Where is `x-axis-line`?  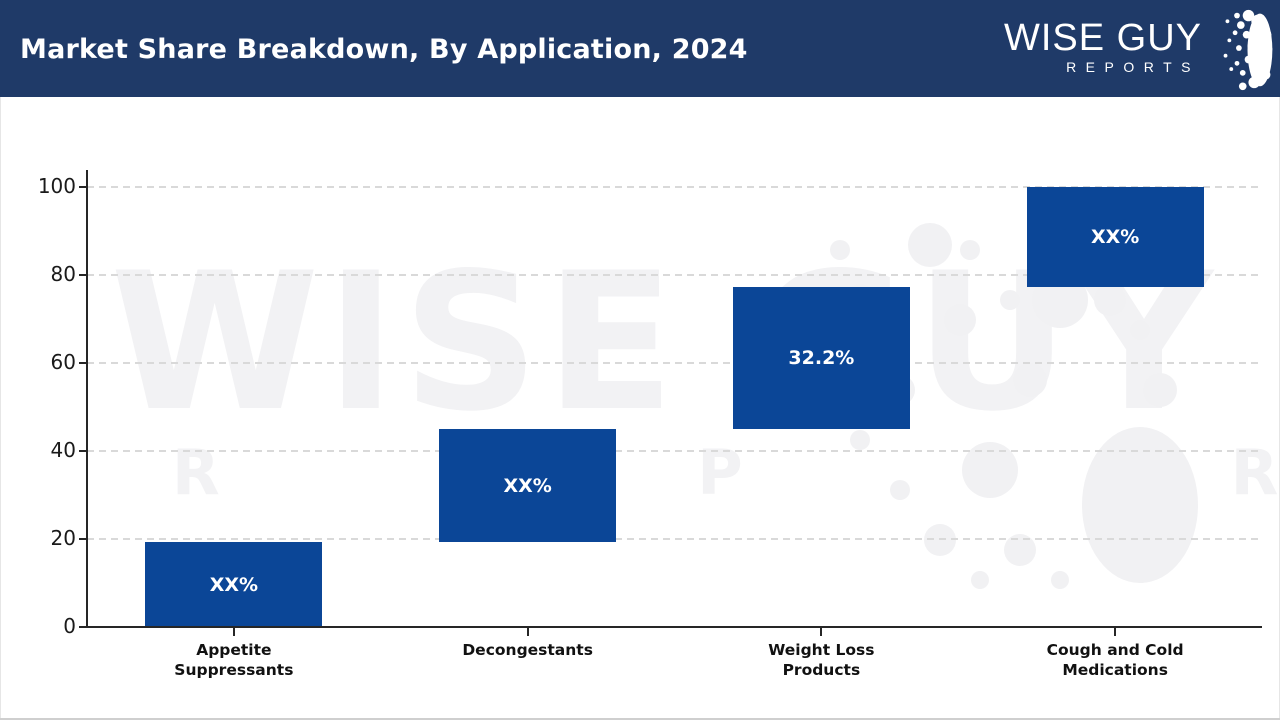
x-axis-line is located at coordinates (674, 627).